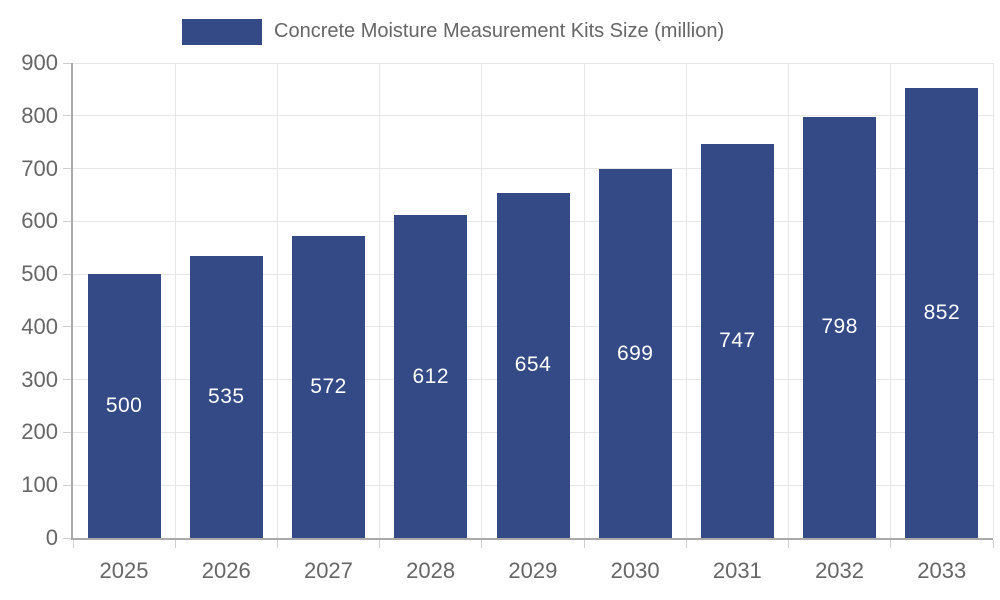  What do you see at coordinates (840, 570) in the screenshot?
I see `x-axis-tick-label: 2032` at bounding box center [840, 570].